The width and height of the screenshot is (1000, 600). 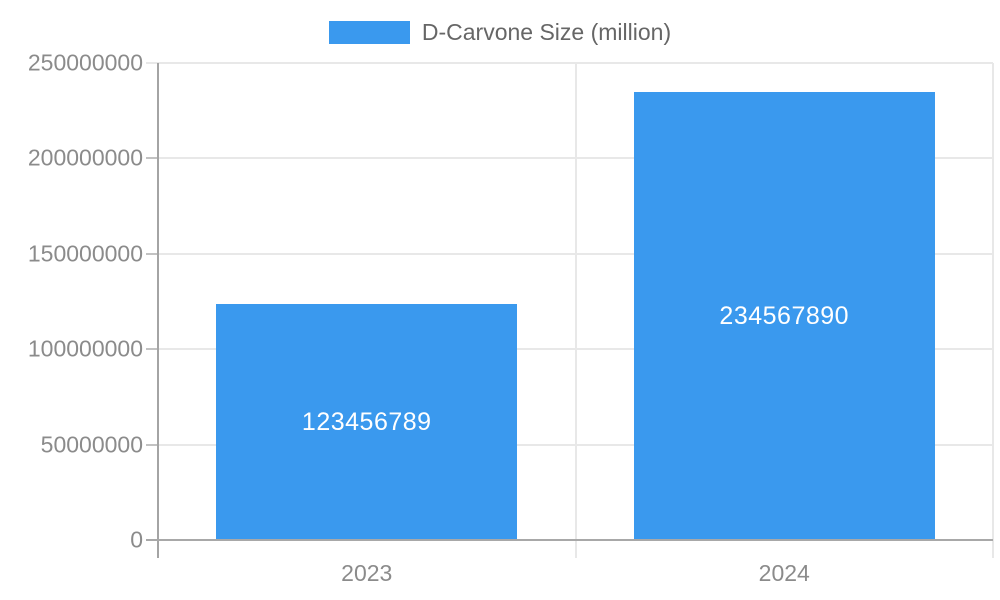 I want to click on y-tick-label: 0, so click(x=136, y=539).